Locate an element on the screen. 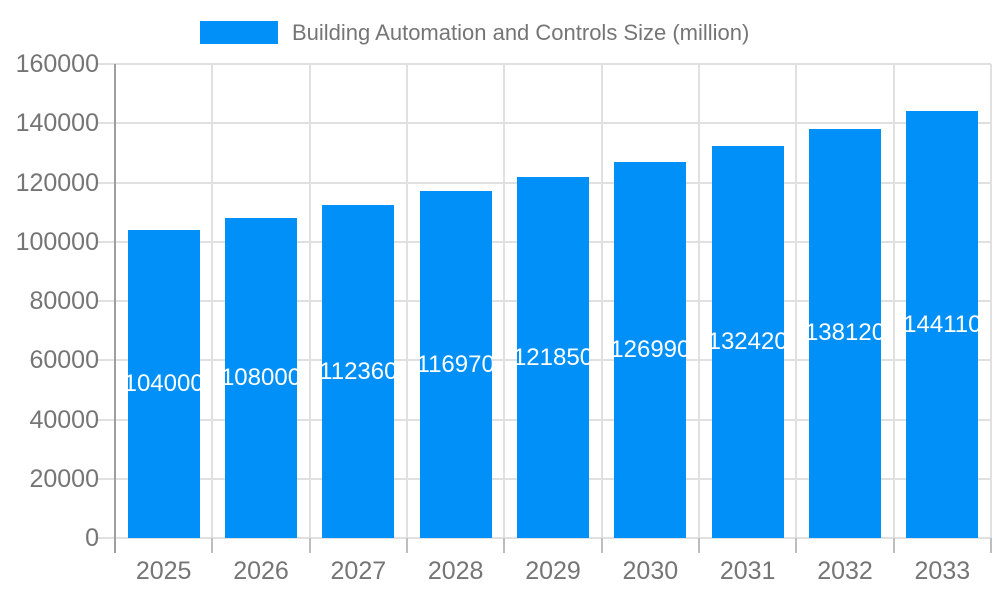  y-axis-tick-label: 40000 is located at coordinates (64, 419).